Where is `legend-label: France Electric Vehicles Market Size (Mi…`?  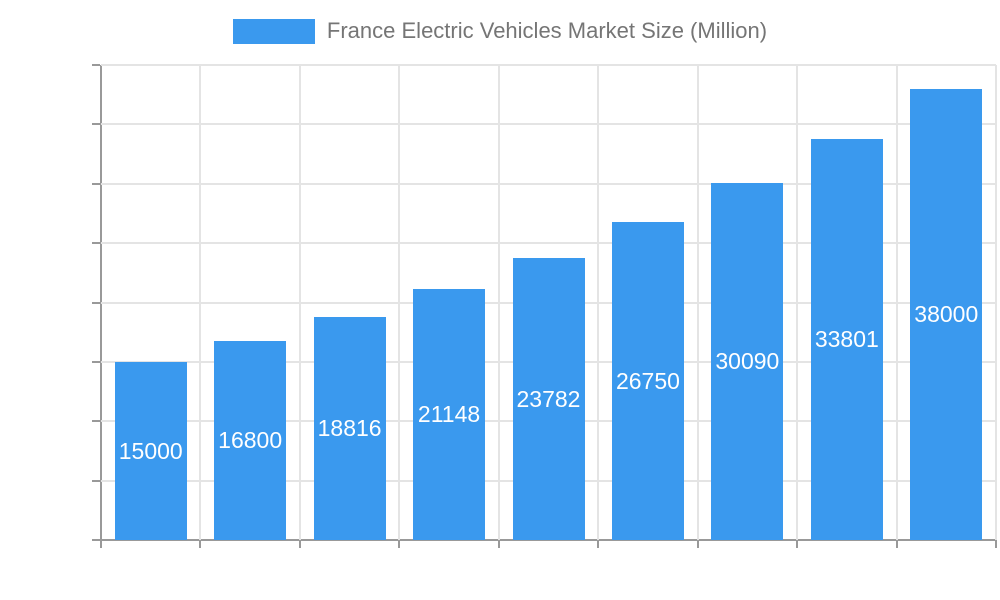 legend-label: France Electric Vehicles Market Size (Mi… is located at coordinates (547, 30).